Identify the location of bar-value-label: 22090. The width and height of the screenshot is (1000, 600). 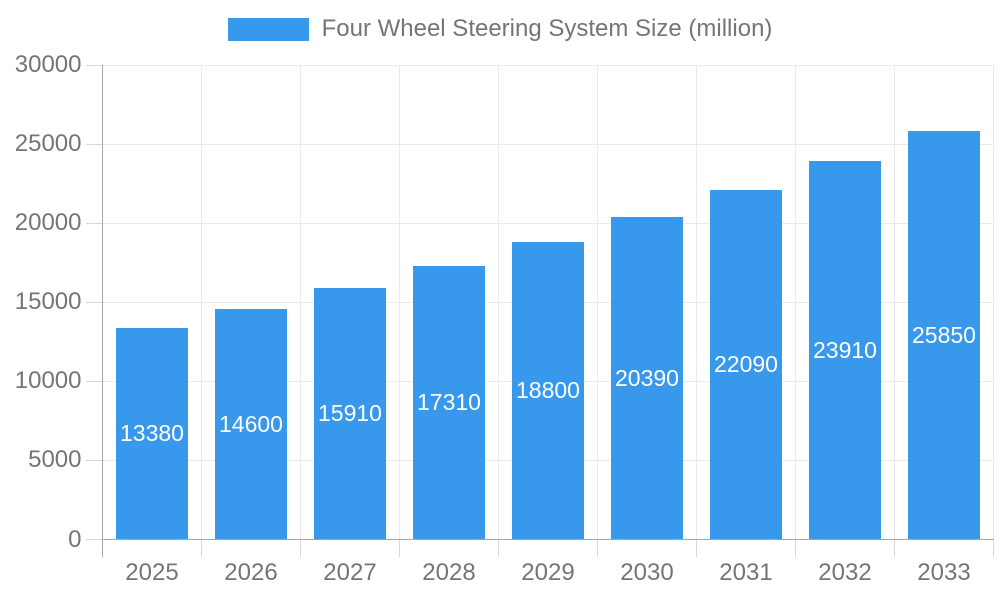
(746, 364).